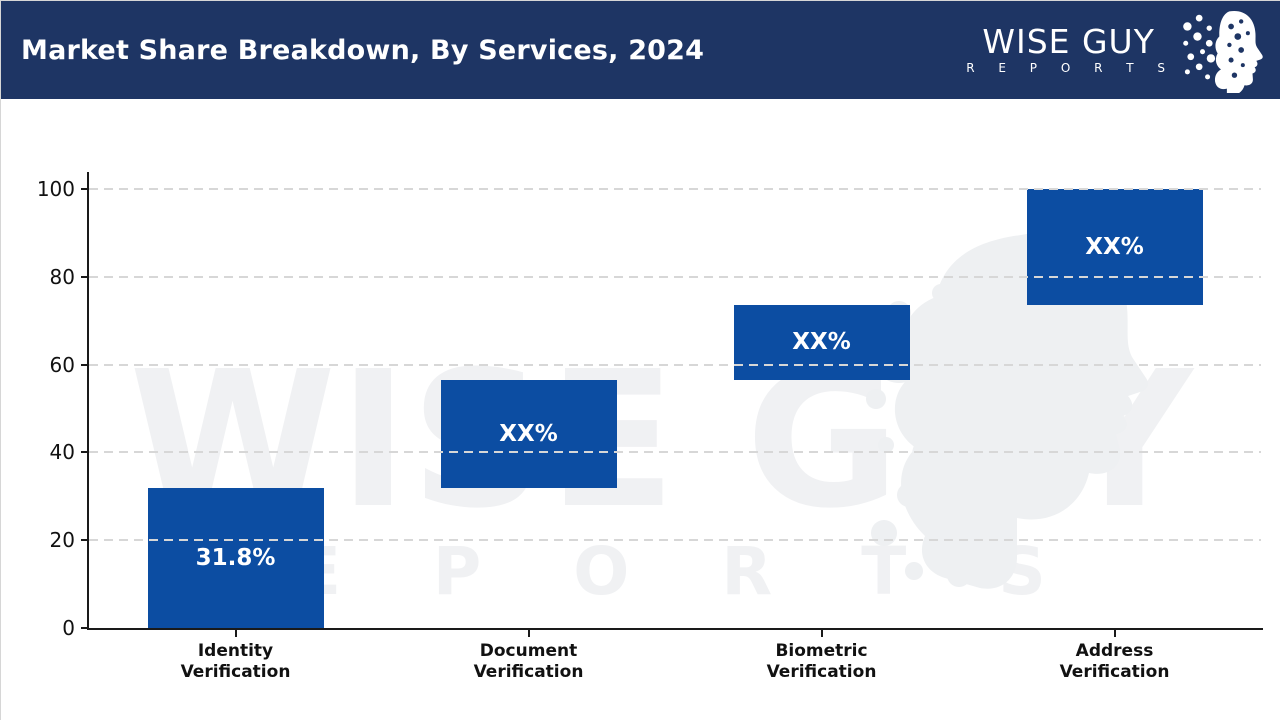 Image resolution: width=1280 pixels, height=721 pixels. Describe the element at coordinates (528, 661) in the screenshot. I see `x-category-label-2: Document Verification` at that location.